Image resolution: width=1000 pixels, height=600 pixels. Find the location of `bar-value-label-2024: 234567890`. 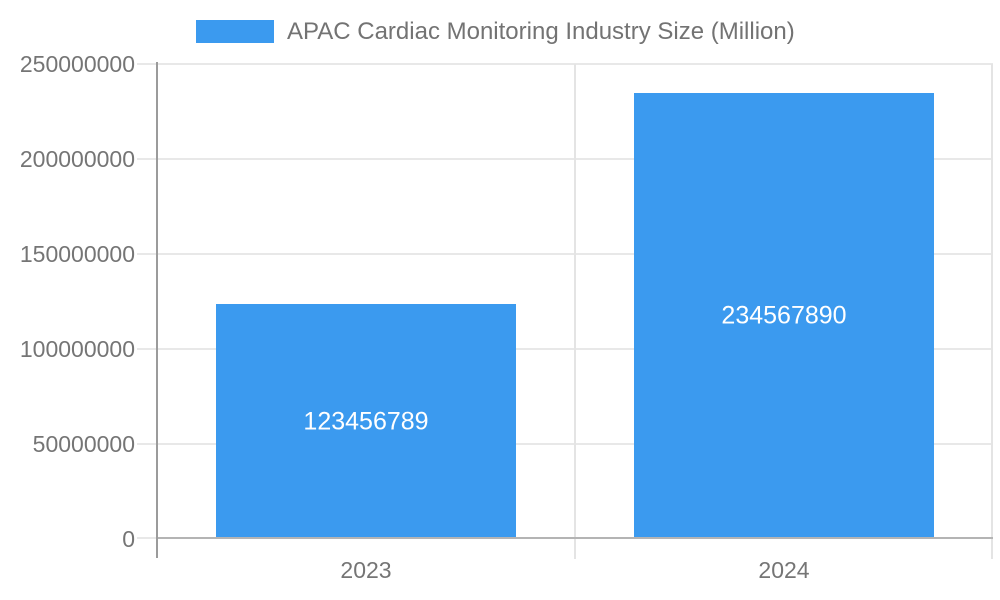

bar-value-label-2024: 234567890 is located at coordinates (784, 315).